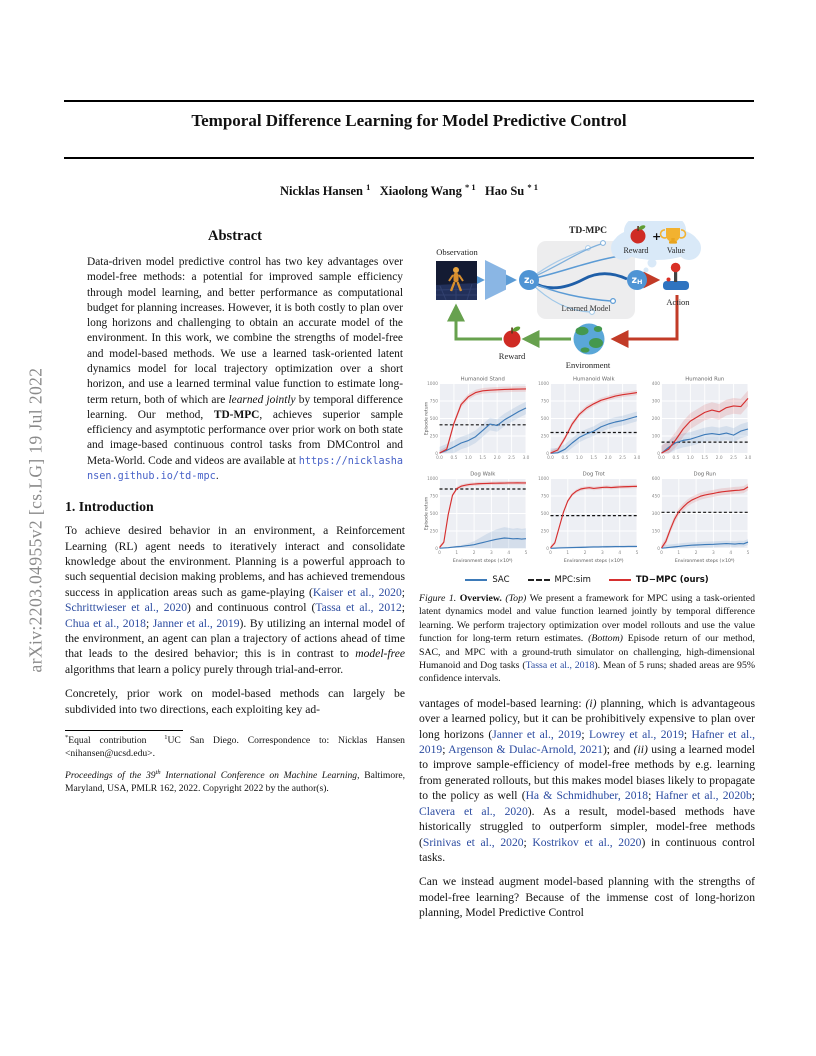 The image size is (816, 1056). I want to click on text-segment: Xiaolong Wang, so click(417, 191).